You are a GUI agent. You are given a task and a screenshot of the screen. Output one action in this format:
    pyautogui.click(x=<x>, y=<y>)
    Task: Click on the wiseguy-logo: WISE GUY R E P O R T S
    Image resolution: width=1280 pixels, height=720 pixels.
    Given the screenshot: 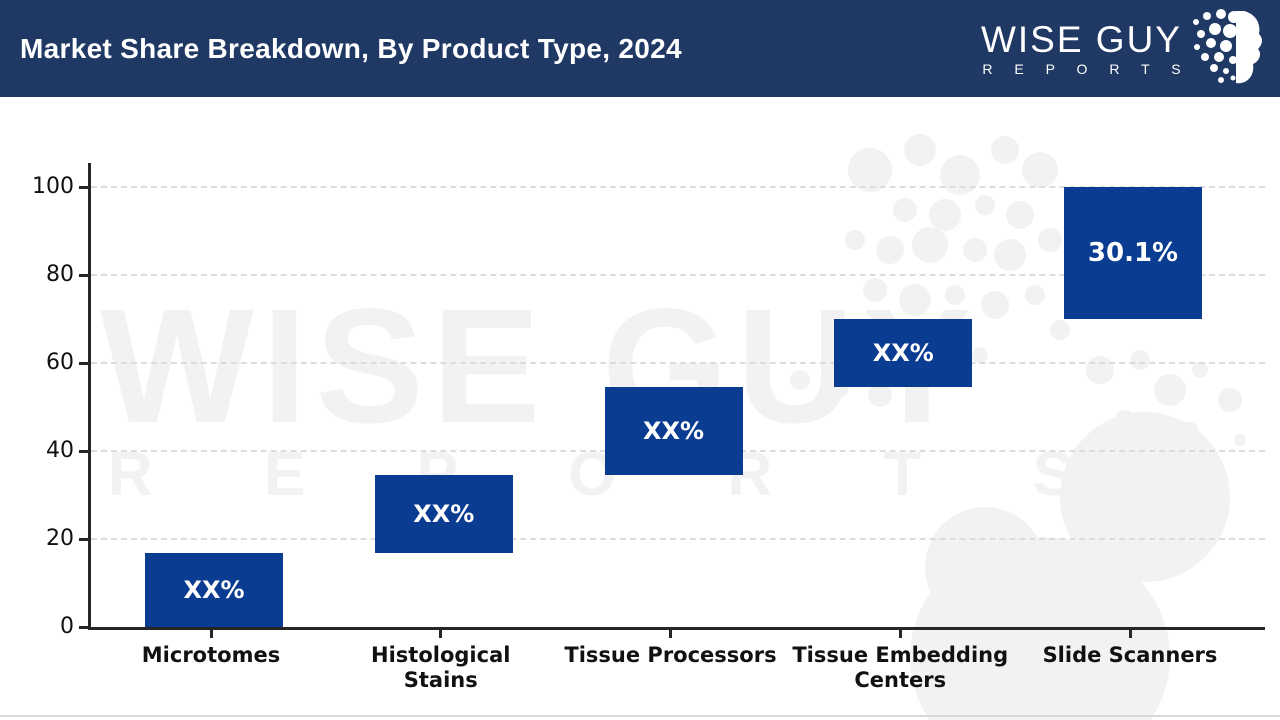 What is the action you would take?
    pyautogui.click(x=1121, y=48)
    